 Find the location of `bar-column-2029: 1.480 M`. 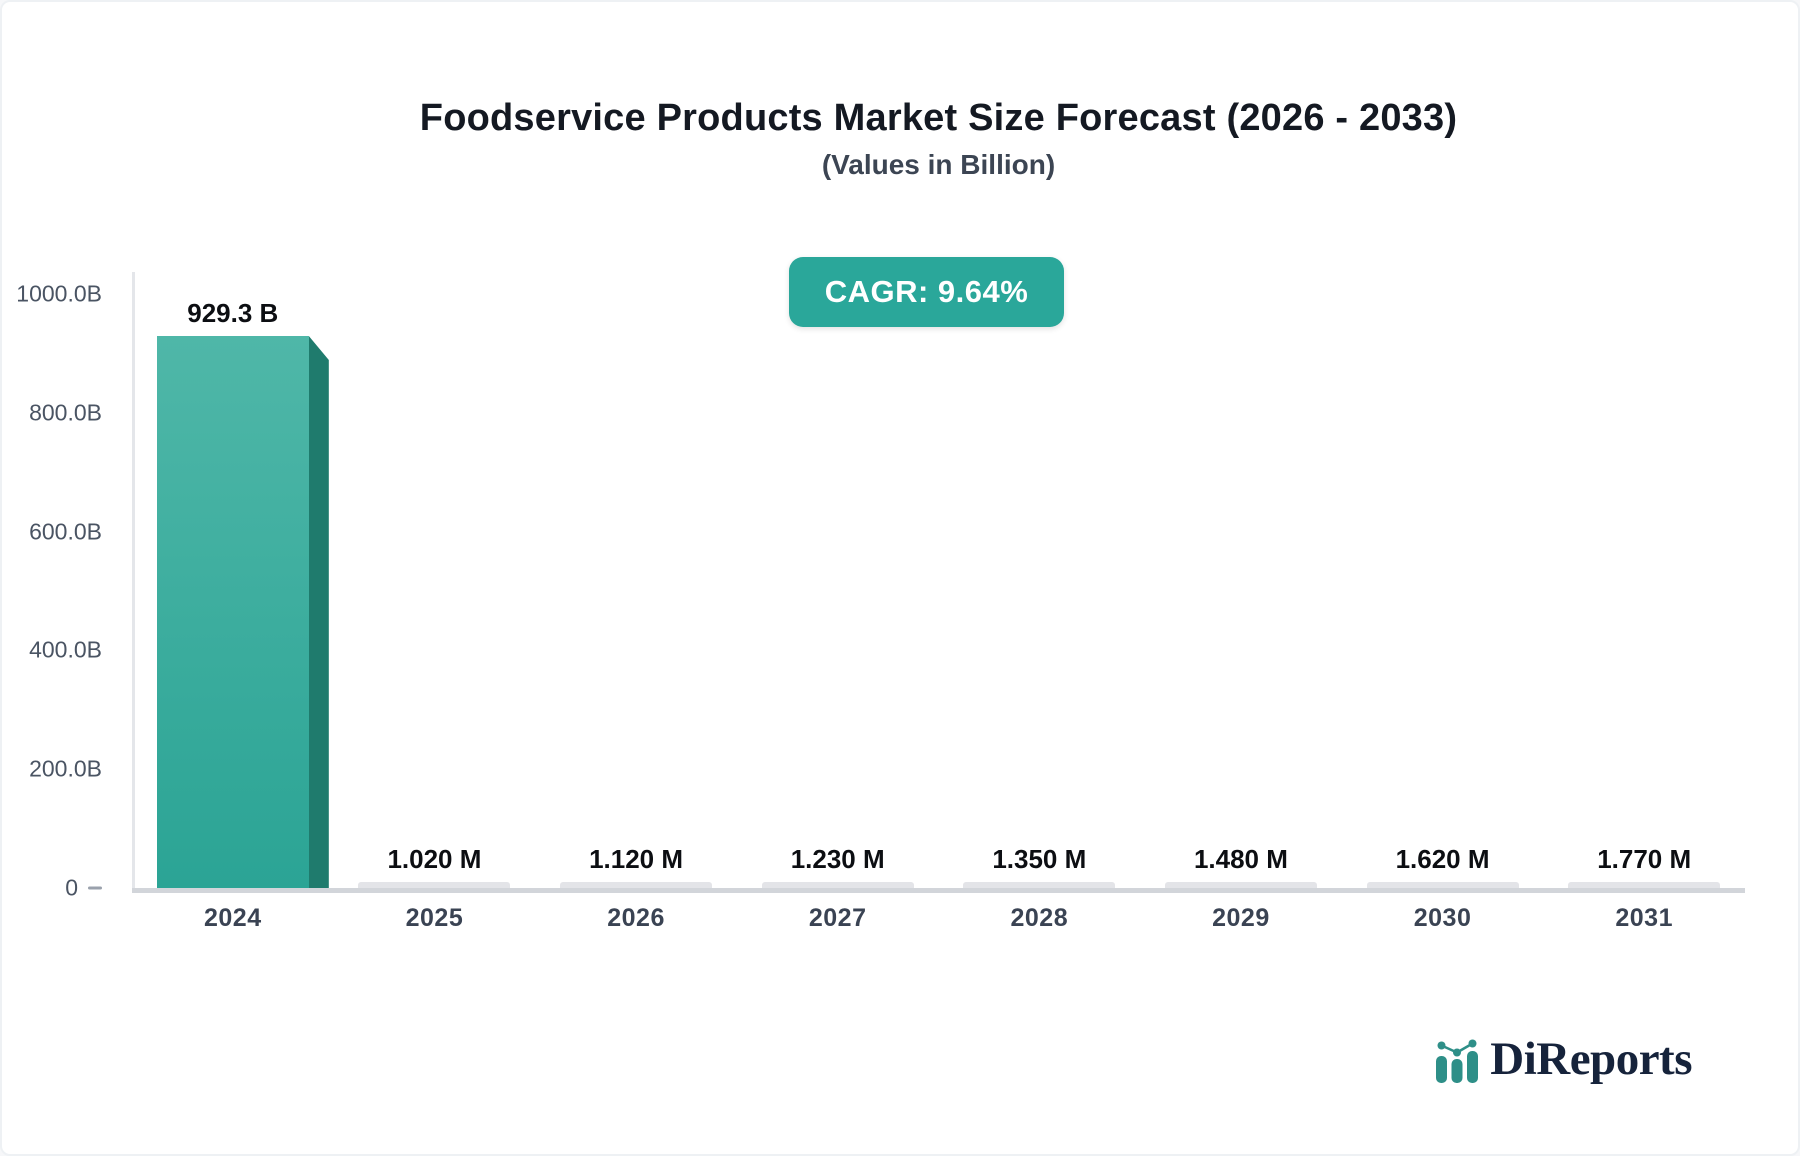

bar-column-2029: 1.480 M is located at coordinates (1241, 591).